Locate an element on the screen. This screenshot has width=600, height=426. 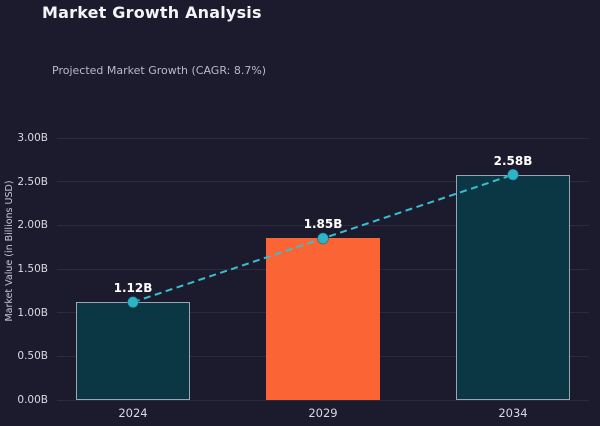
y-tick-label: 0.50B is located at coordinates (32, 356).